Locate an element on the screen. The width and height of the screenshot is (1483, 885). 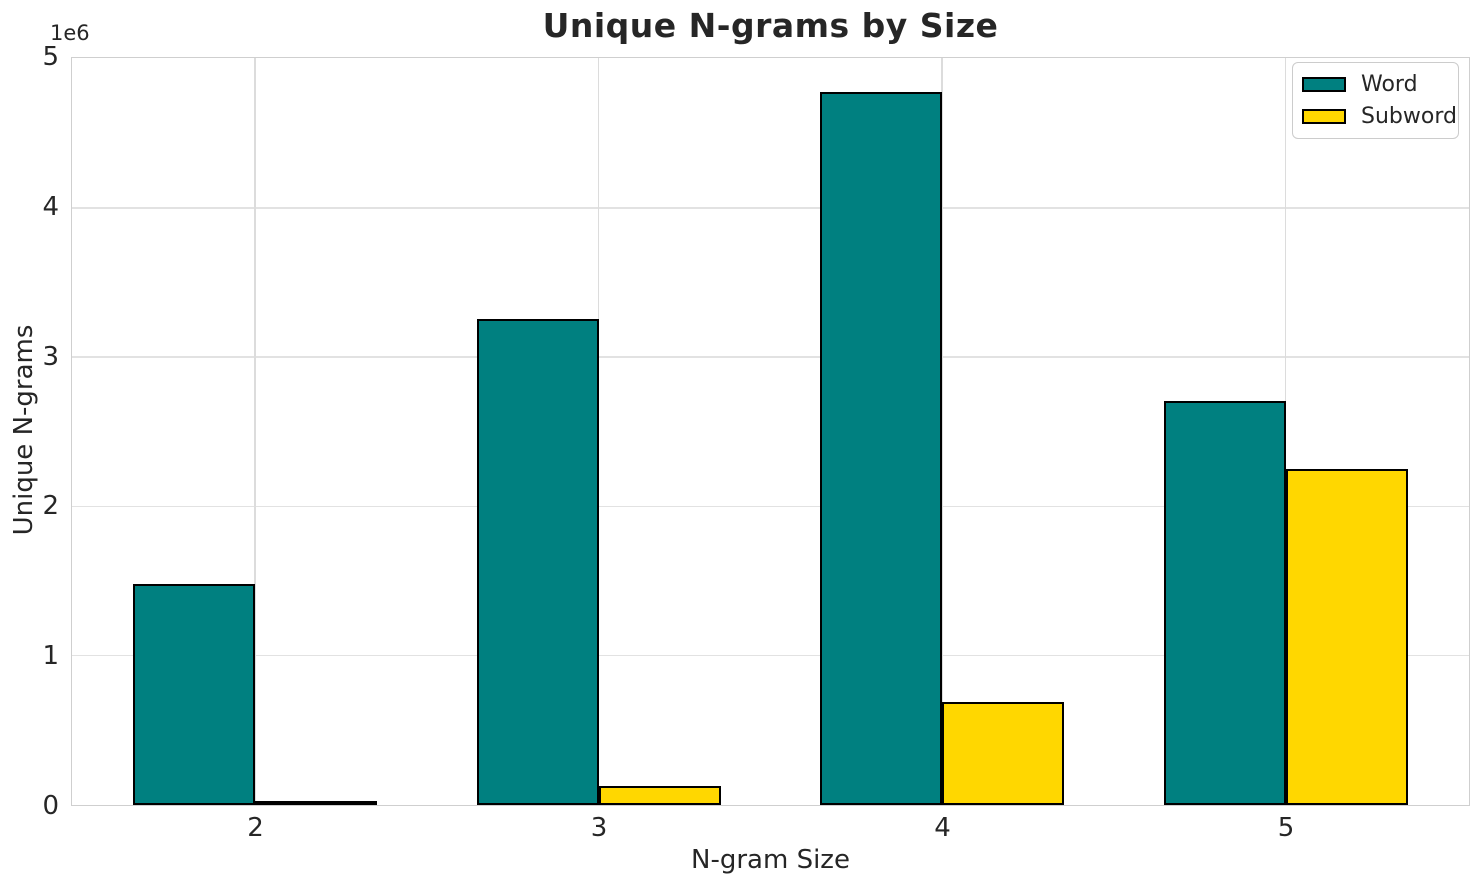
y-tick-label: 1 is located at coordinates (50, 656).